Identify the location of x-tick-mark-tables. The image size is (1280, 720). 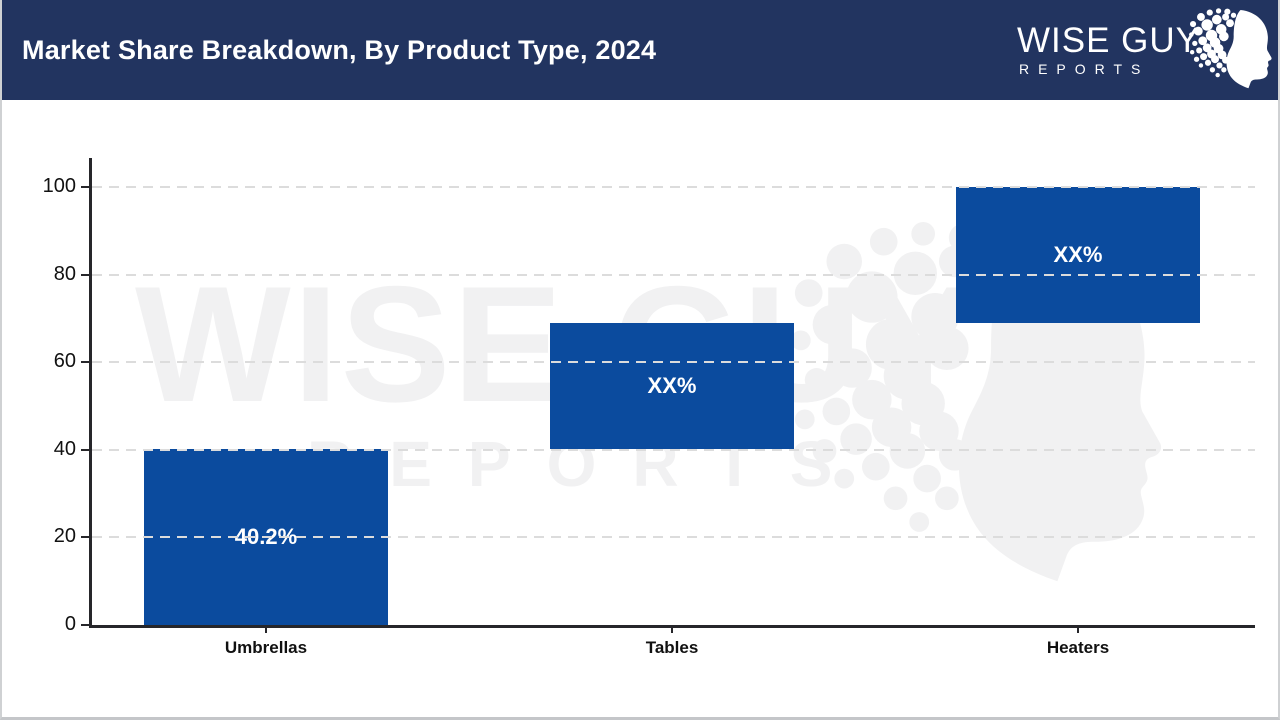
(672, 629).